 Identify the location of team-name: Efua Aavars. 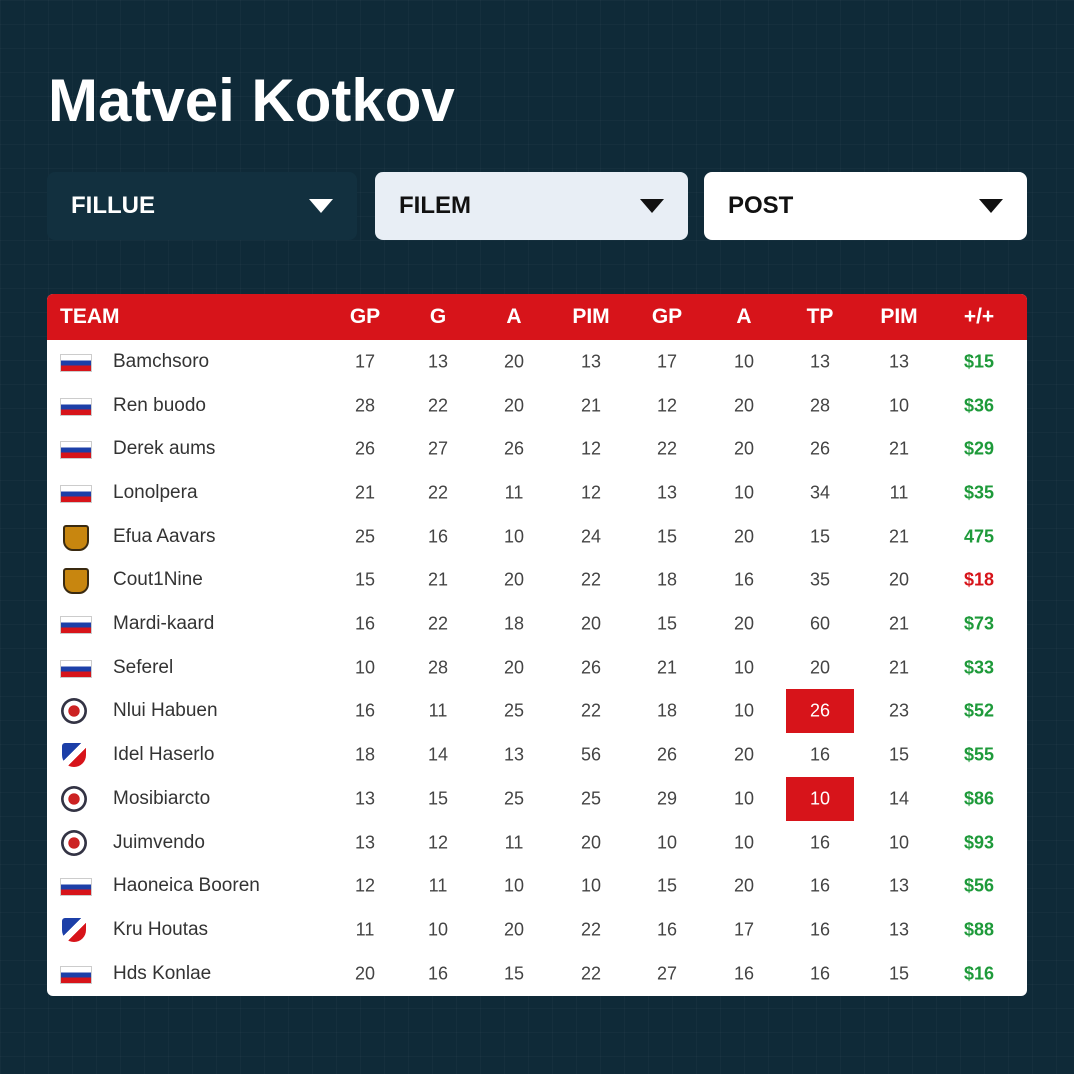
(164, 536).